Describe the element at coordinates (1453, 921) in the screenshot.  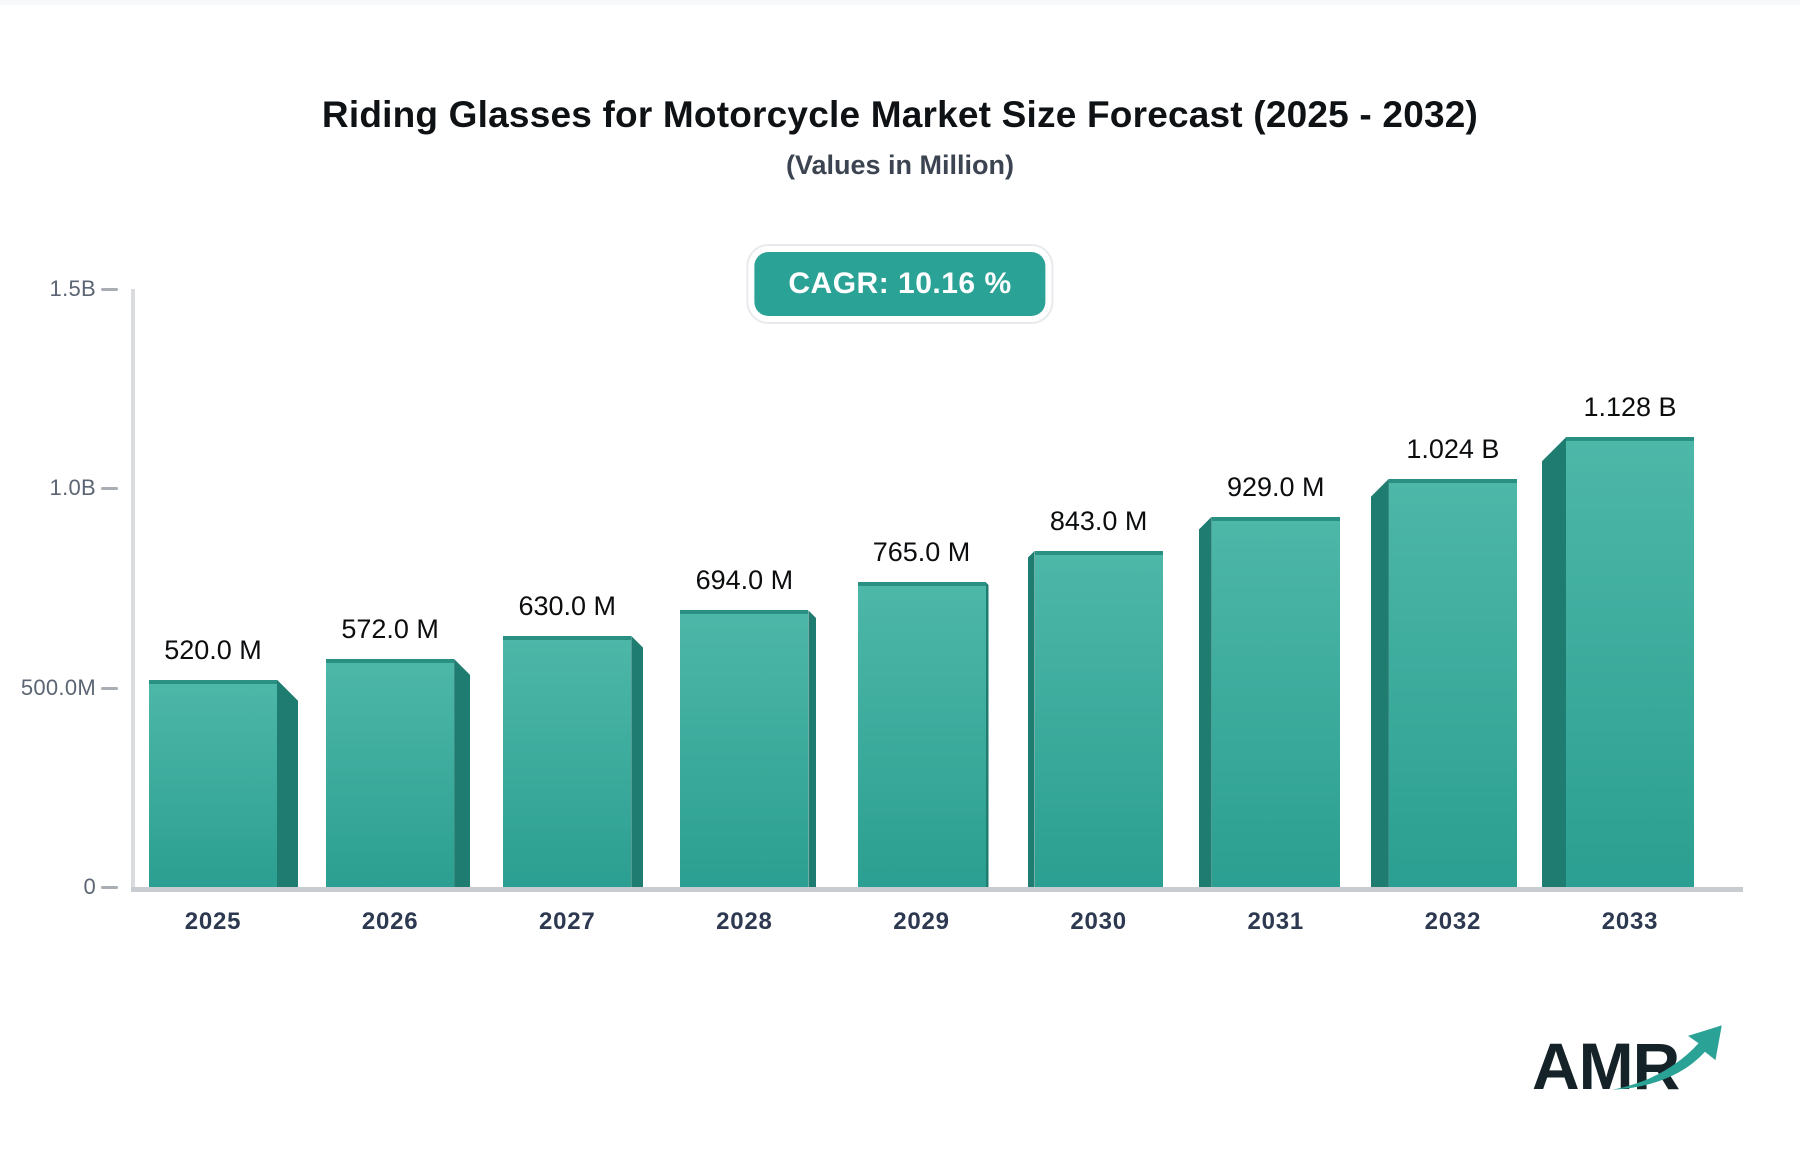
I see `x-tick-label: 2032` at that location.